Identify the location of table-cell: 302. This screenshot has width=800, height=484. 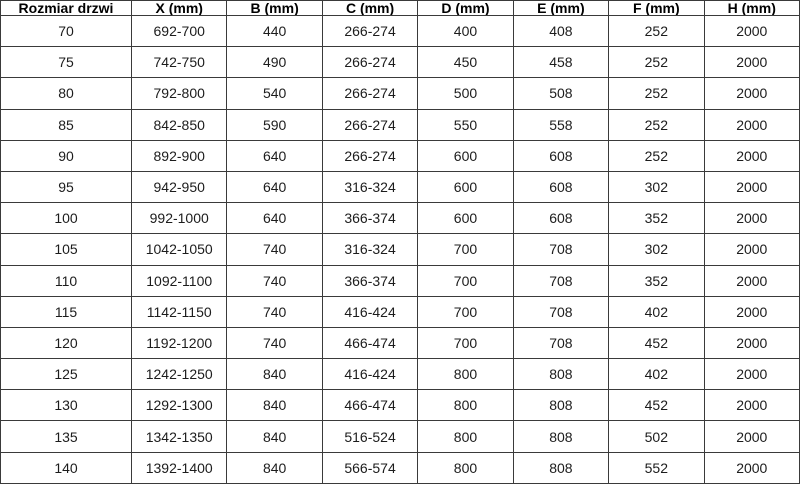
(656, 249).